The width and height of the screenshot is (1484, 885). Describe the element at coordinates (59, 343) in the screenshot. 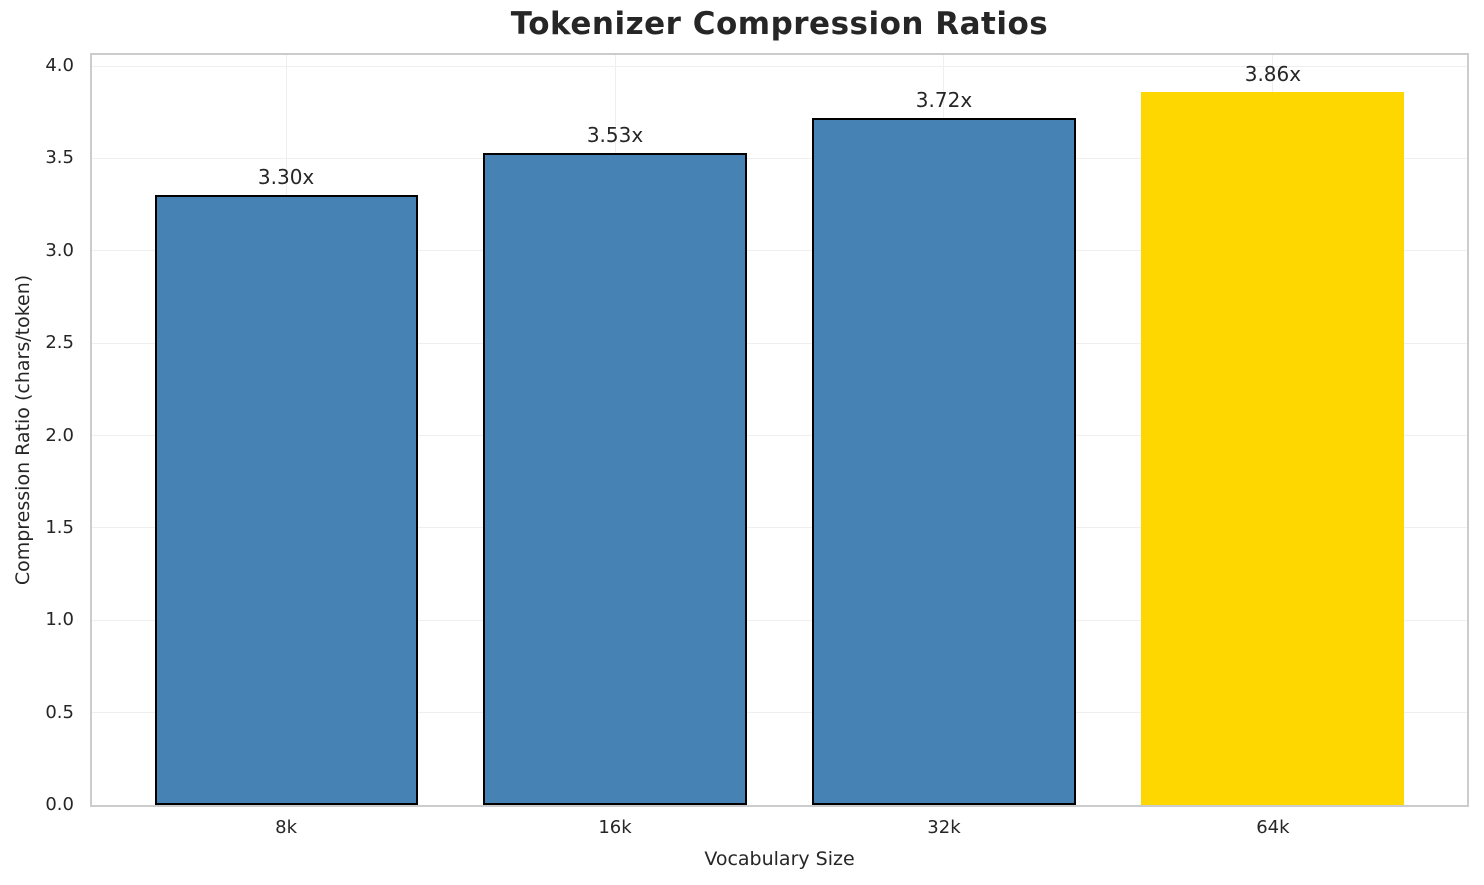

I see `y-tick-label: 2.5` at that location.